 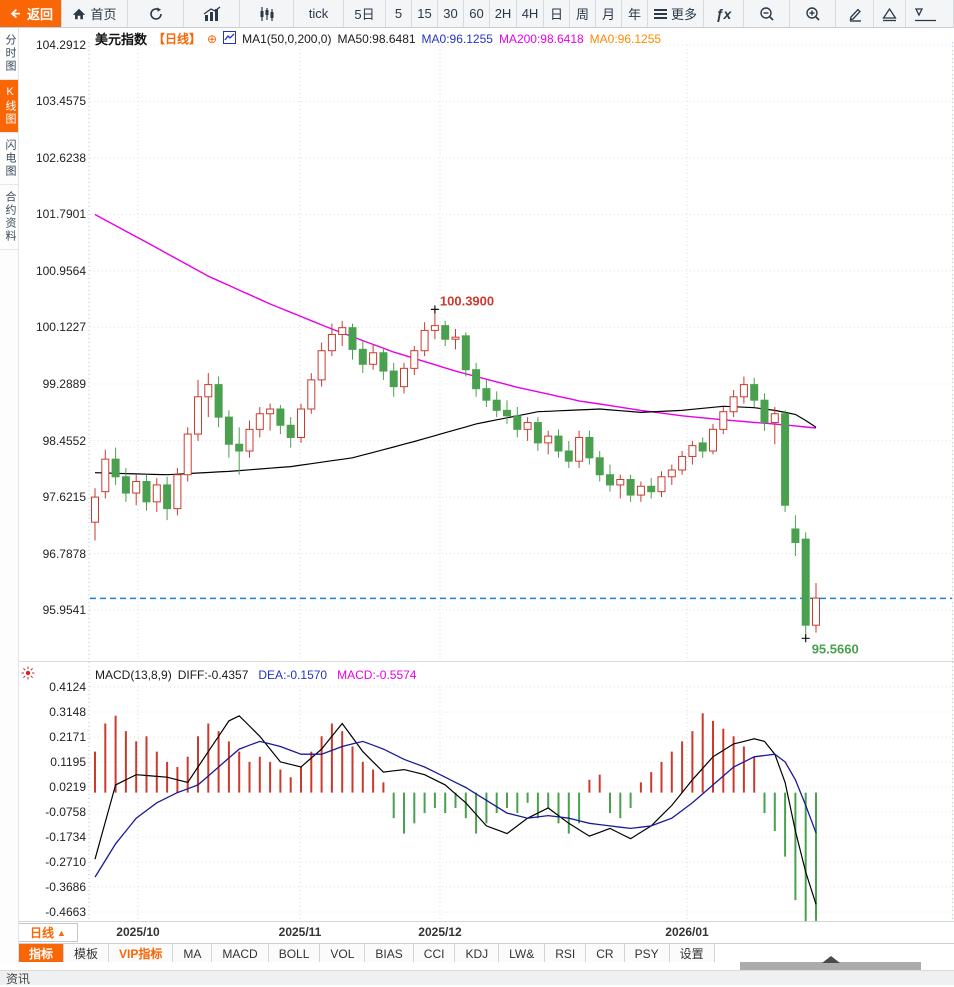 I want to click on home-icon, so click(x=79, y=14).